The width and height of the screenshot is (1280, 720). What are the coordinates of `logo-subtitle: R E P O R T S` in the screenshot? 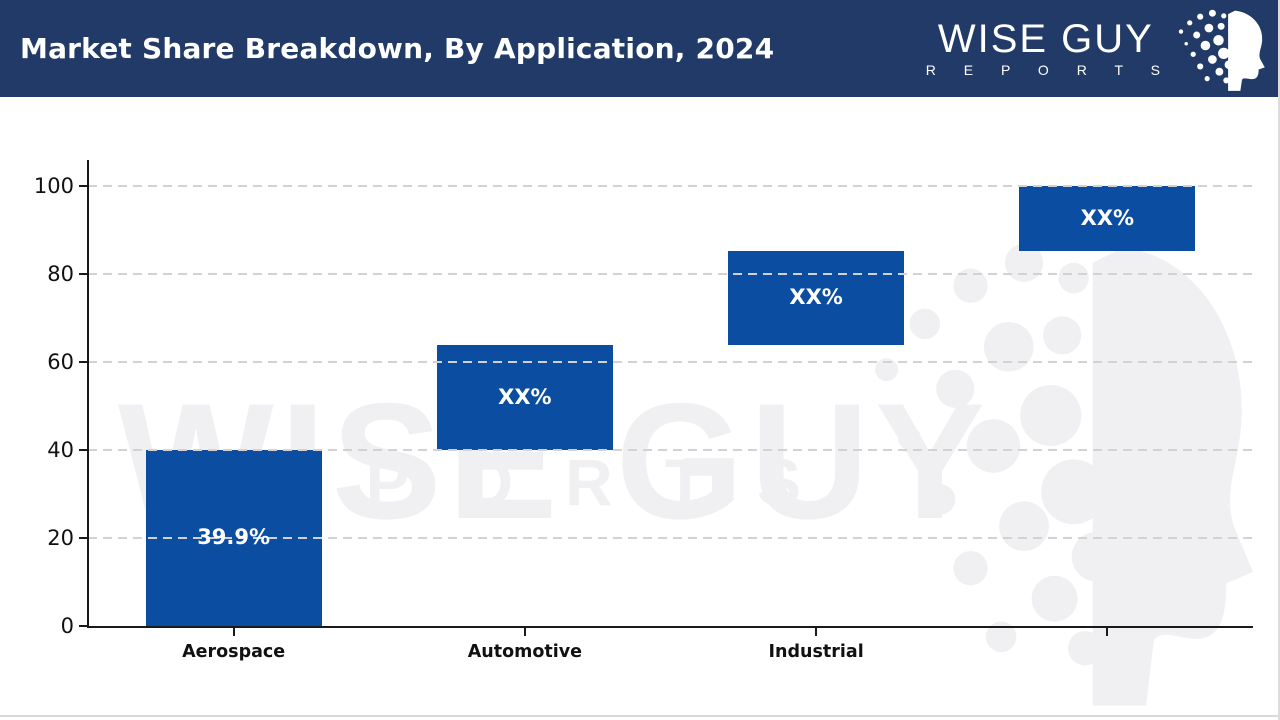 It's located at (1048, 70).